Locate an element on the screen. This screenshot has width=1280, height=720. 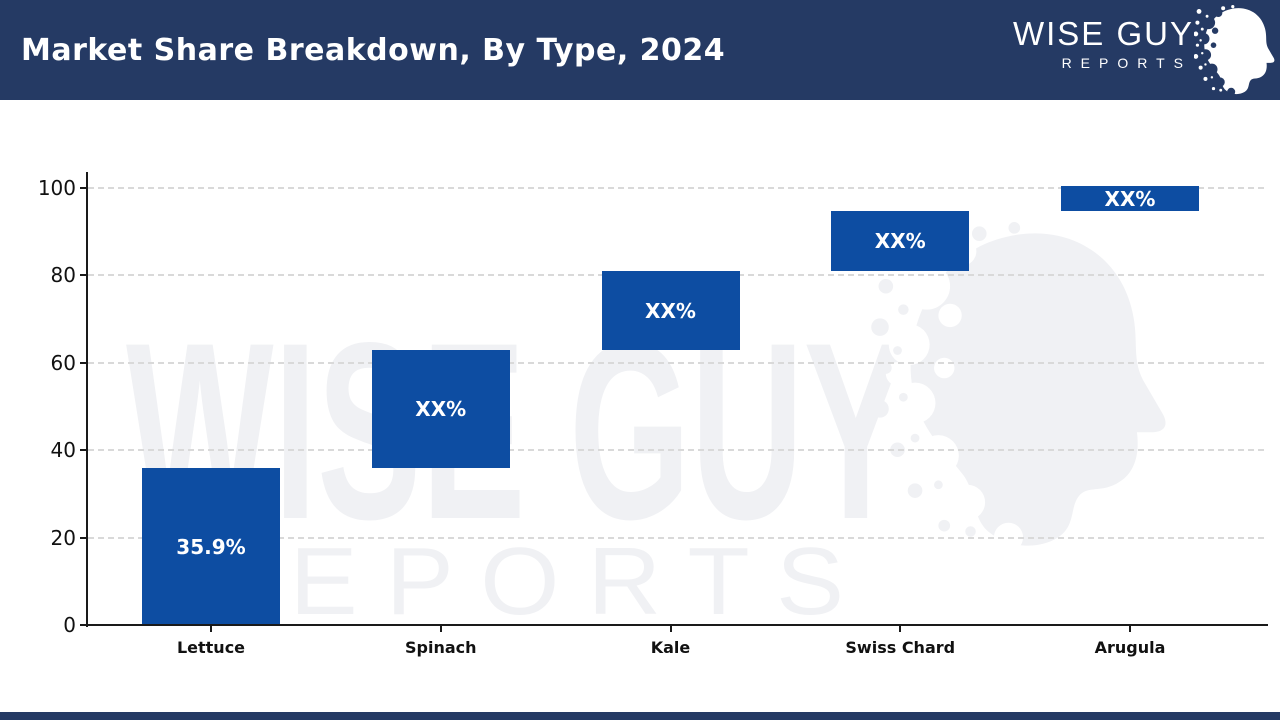
x-tick-label-3: Swiss Chard is located at coordinates (900, 647).